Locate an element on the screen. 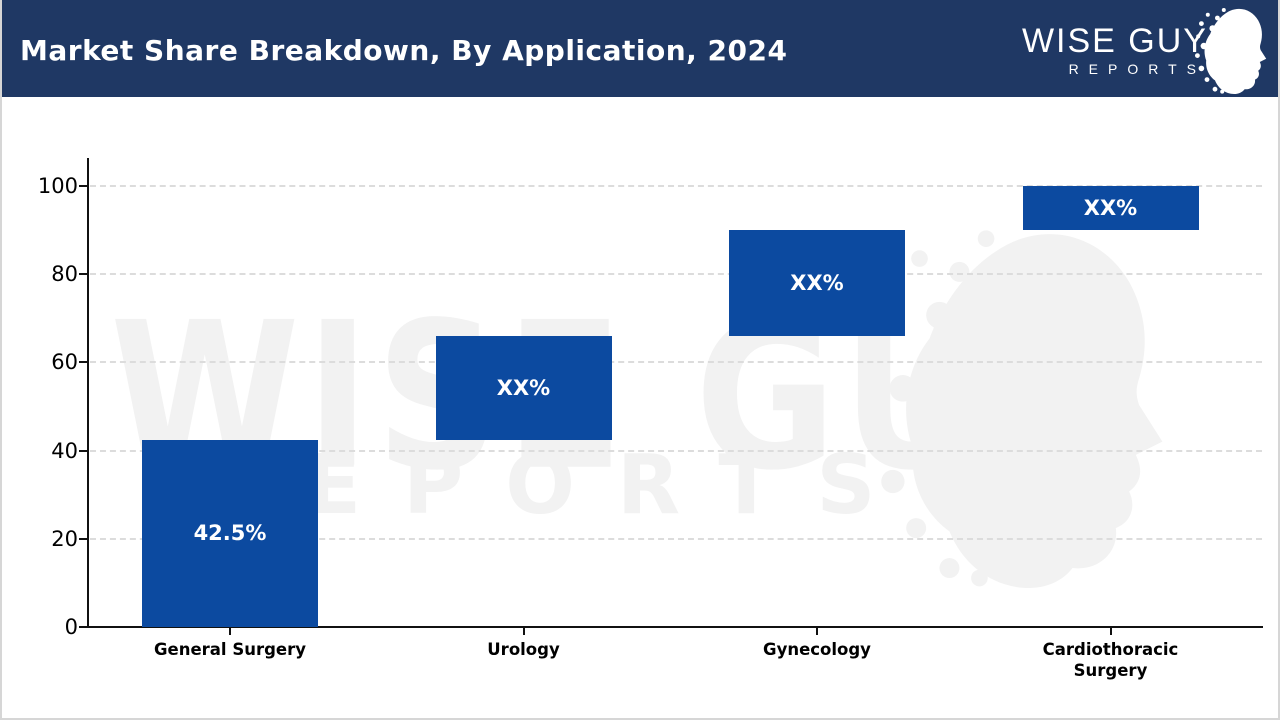  x-axis-label: Gynecology is located at coordinates (817, 649).